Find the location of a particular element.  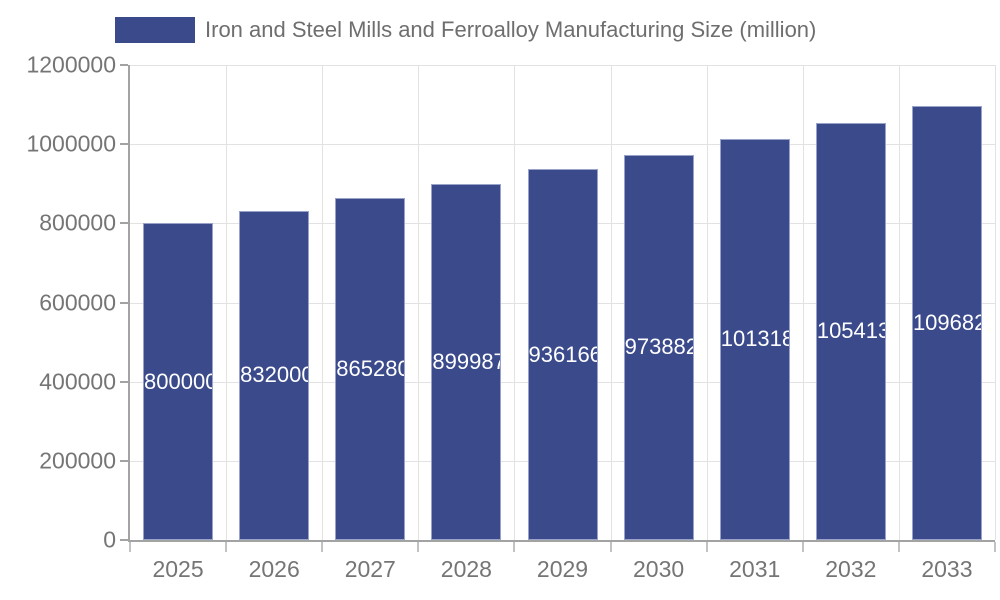

x-tick-label: 2030 is located at coordinates (659, 569).